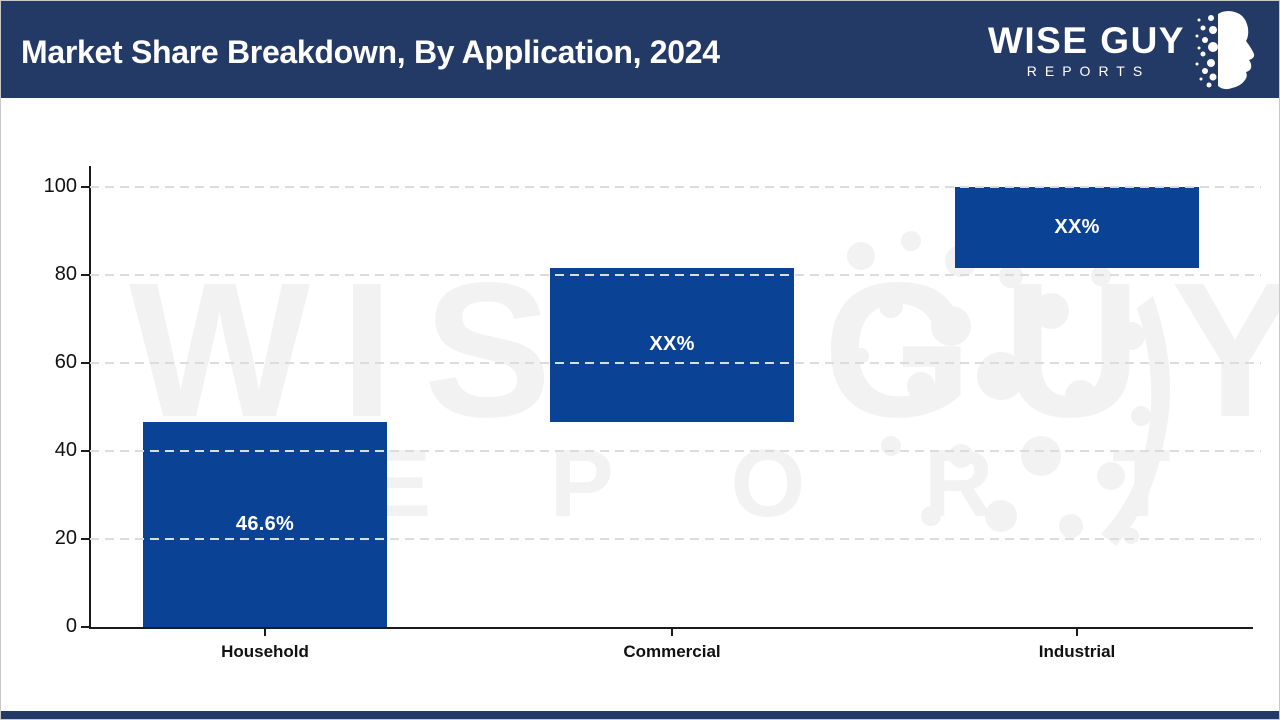 The height and width of the screenshot is (720, 1280). What do you see at coordinates (65, 274) in the screenshot?
I see `y-tick-label: 80` at bounding box center [65, 274].